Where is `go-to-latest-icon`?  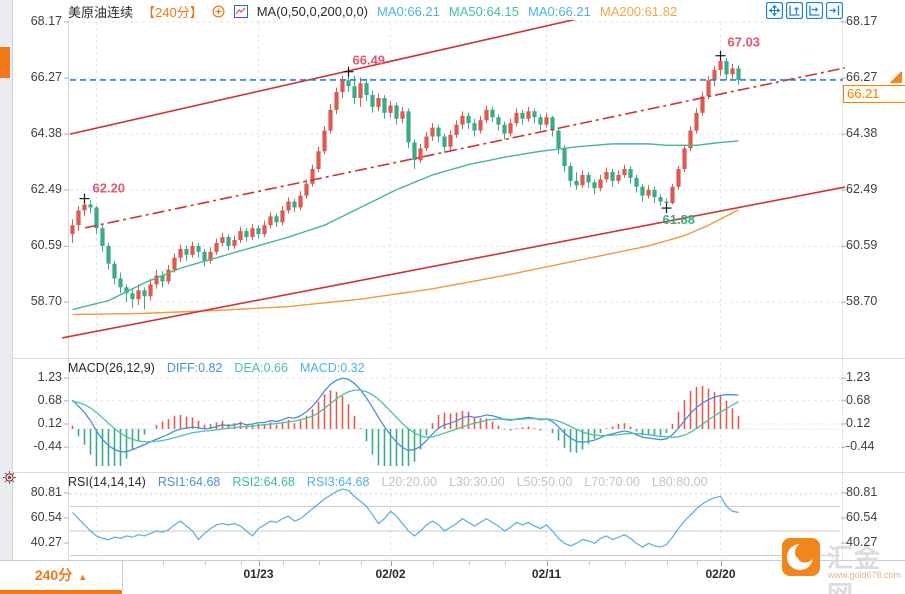 go-to-latest-icon is located at coordinates (834, 10).